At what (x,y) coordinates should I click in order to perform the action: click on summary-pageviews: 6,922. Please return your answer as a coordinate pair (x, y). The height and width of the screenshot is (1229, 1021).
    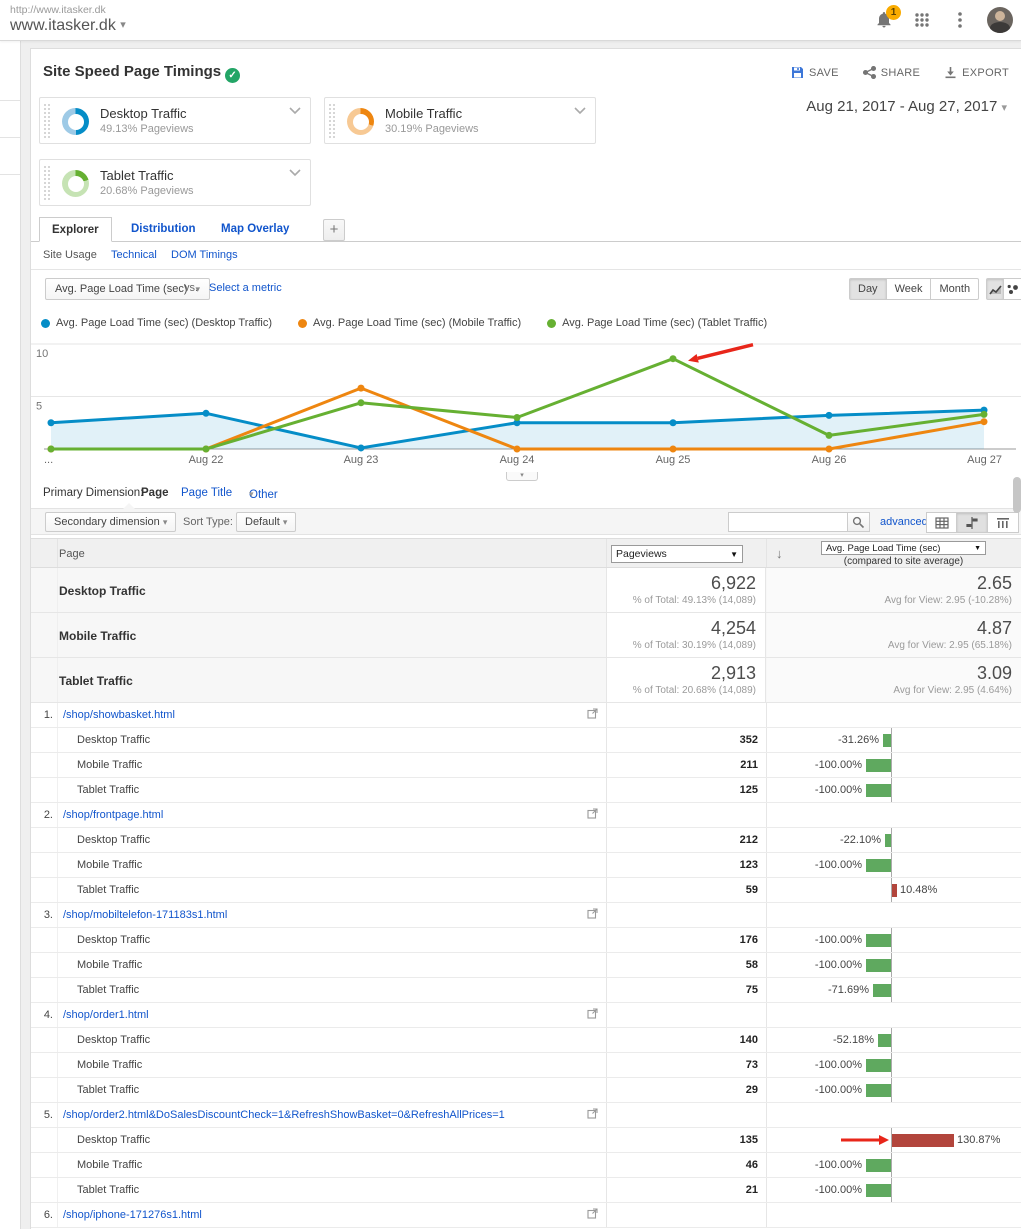
    Looking at the image, I should click on (733, 583).